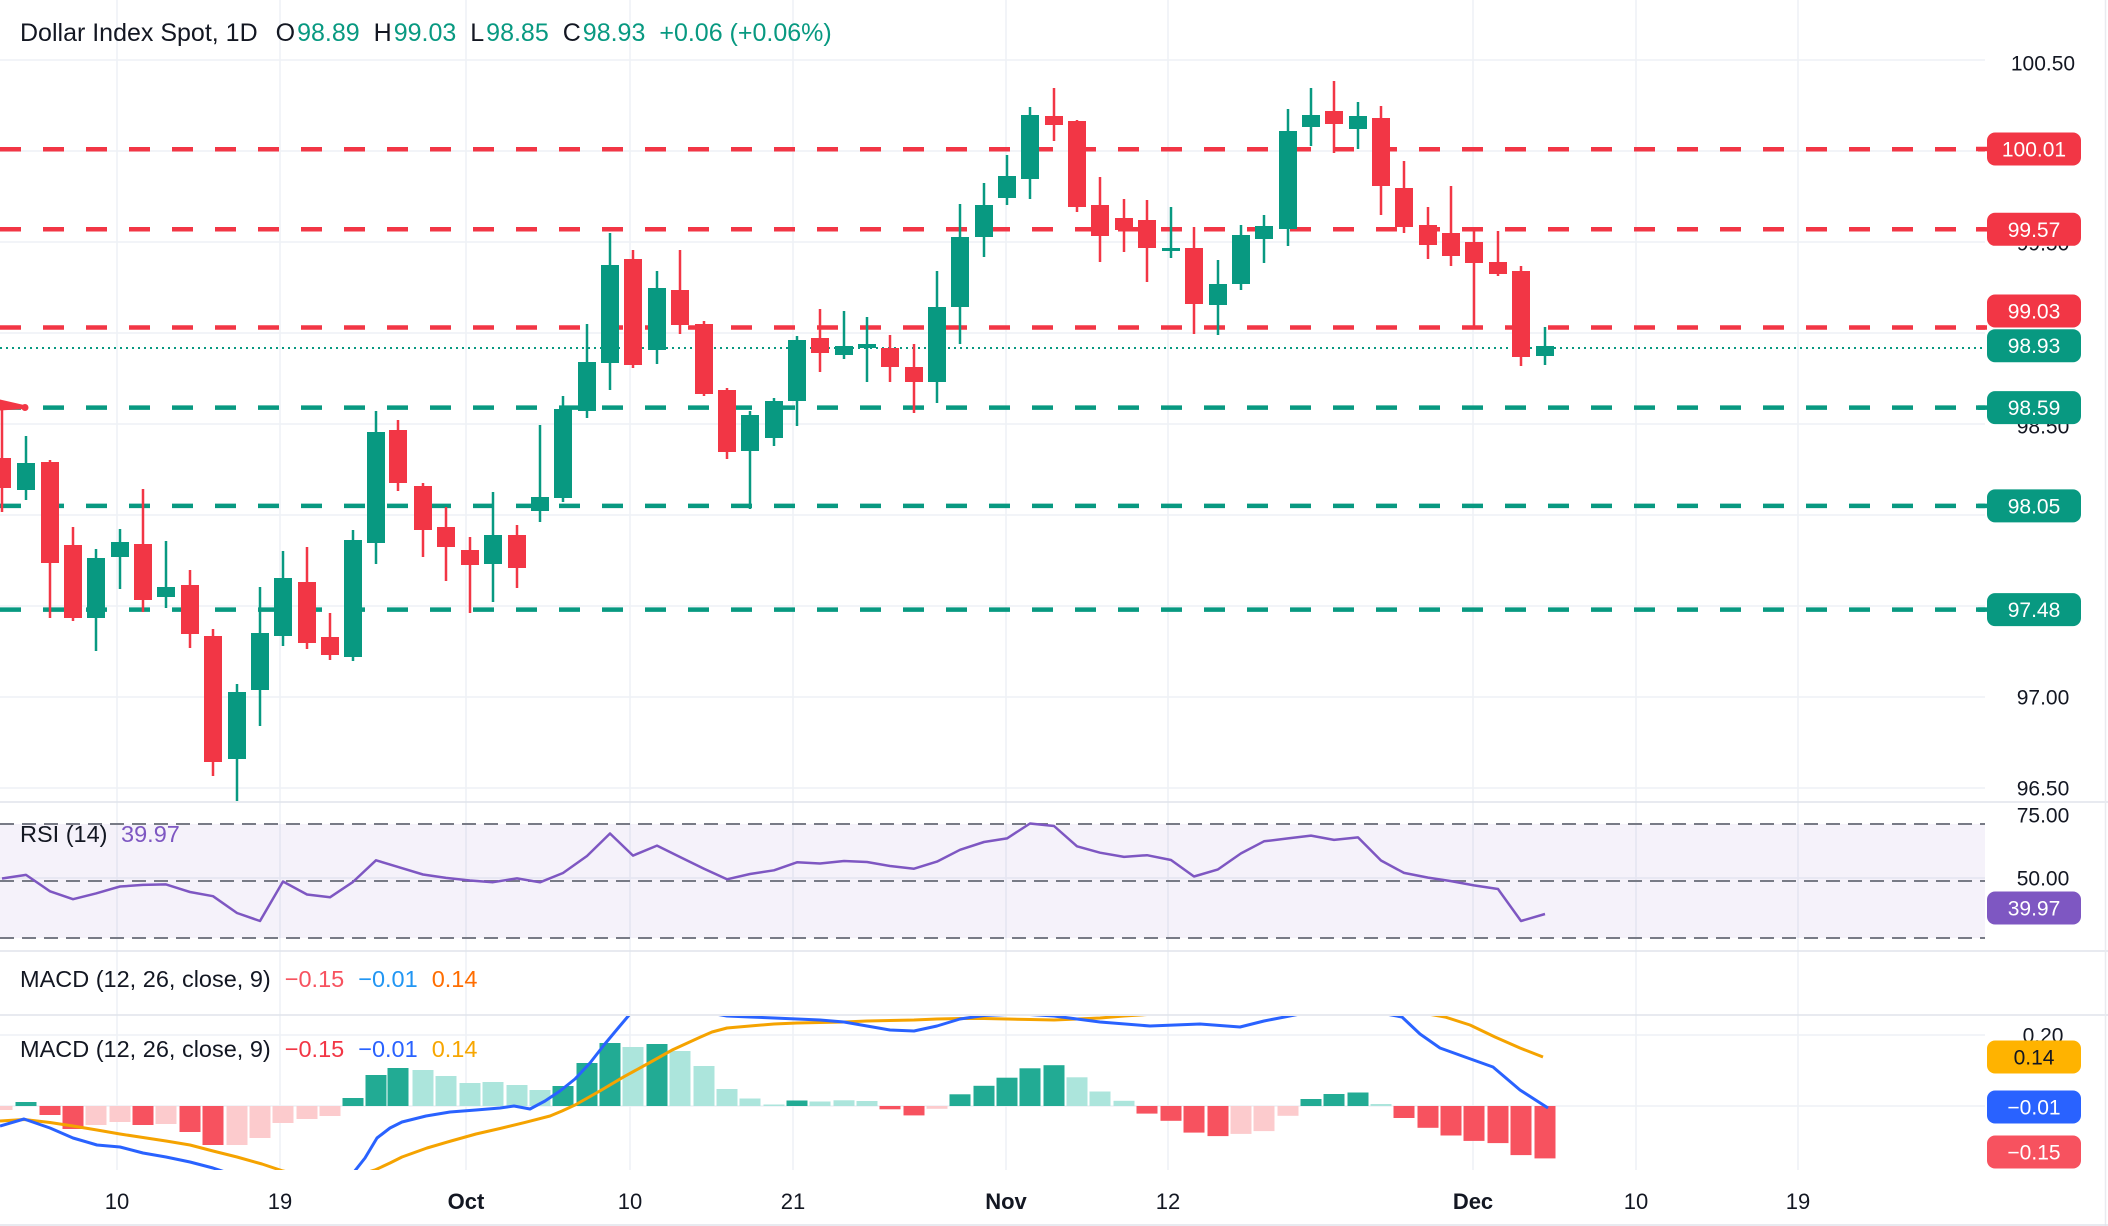  I want to click on svg-text: 98.93, so click(2034, 346).